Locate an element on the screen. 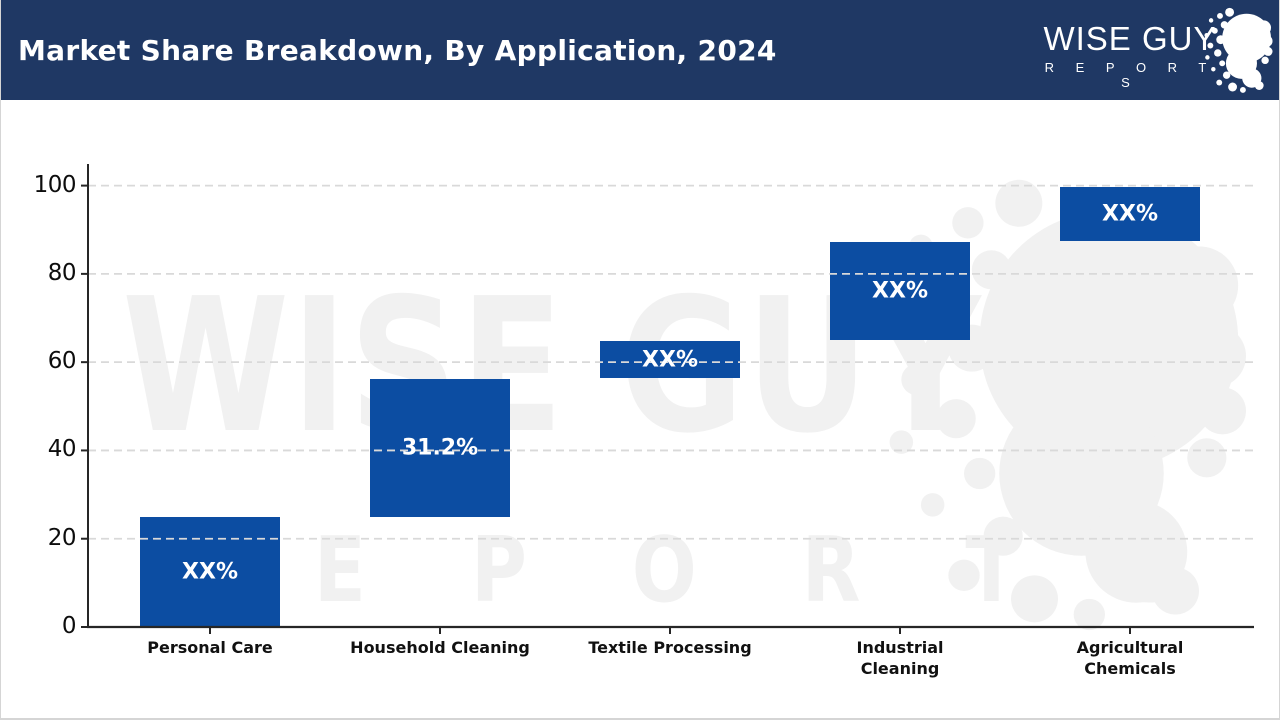  brand-logo: WISE GUY R E P O R T S is located at coordinates (1130, 55).